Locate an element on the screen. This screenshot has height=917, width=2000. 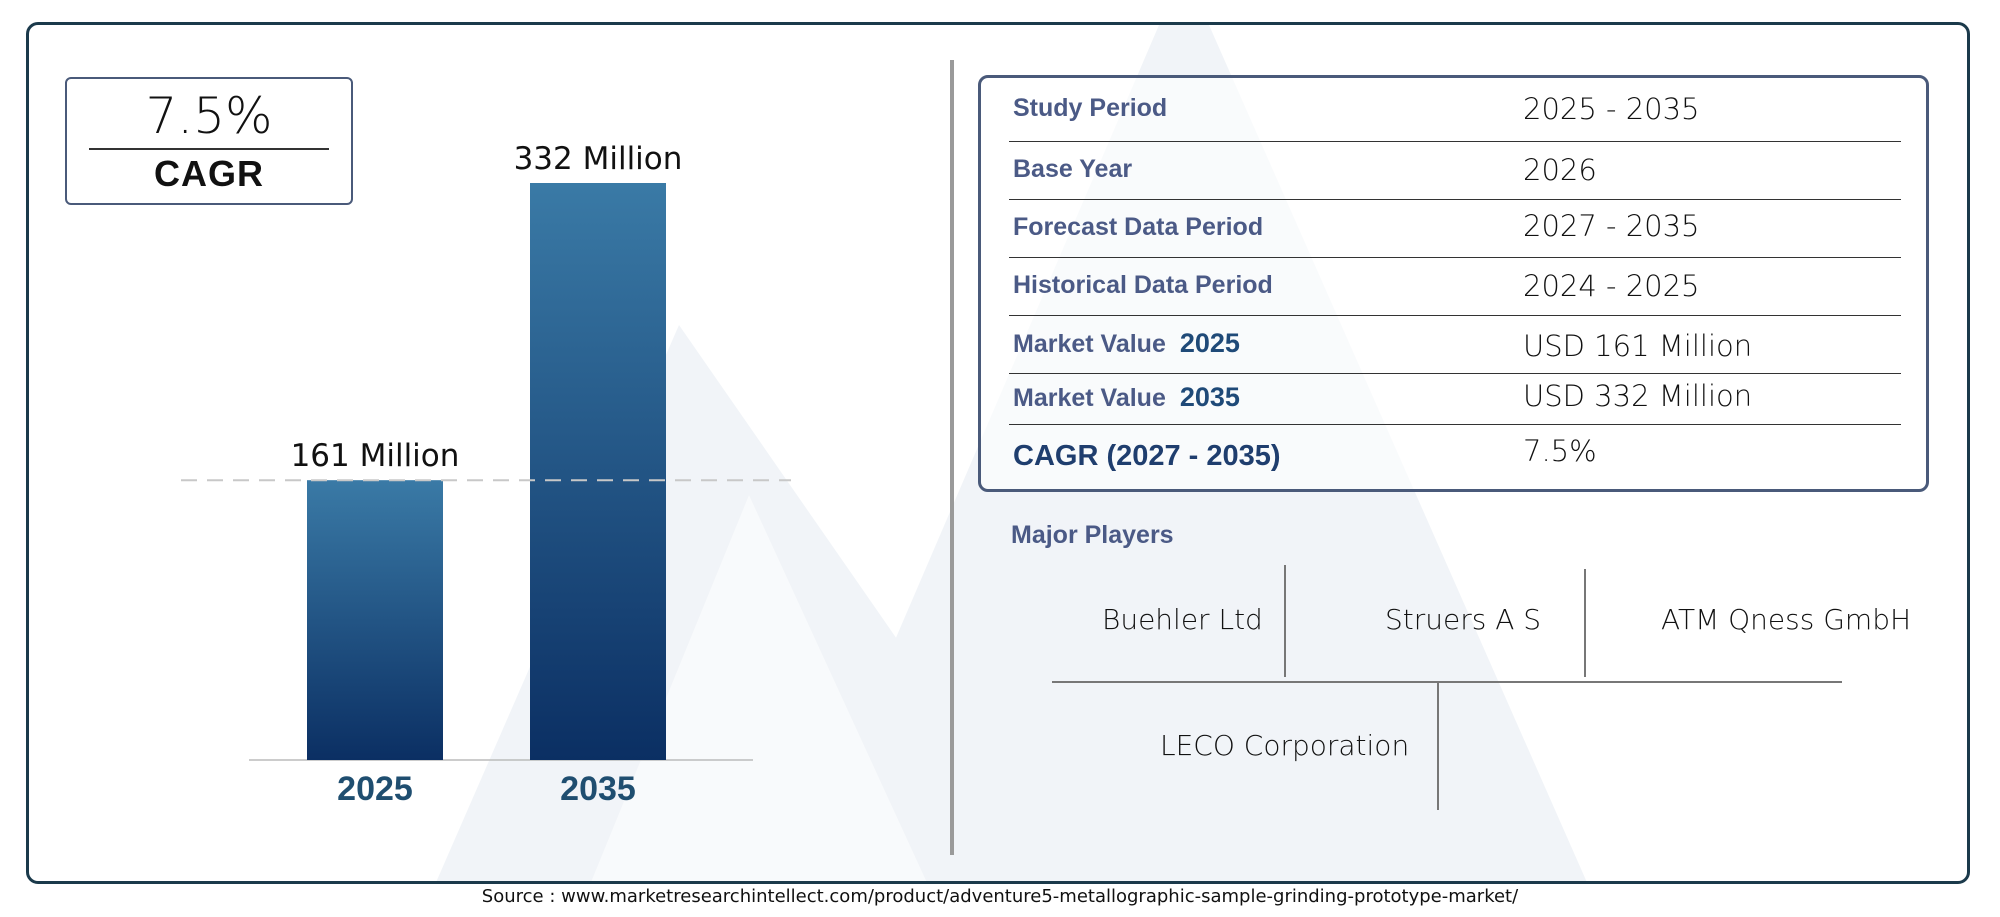
row-label: Market Value 2025 is located at coordinates (1126, 343).